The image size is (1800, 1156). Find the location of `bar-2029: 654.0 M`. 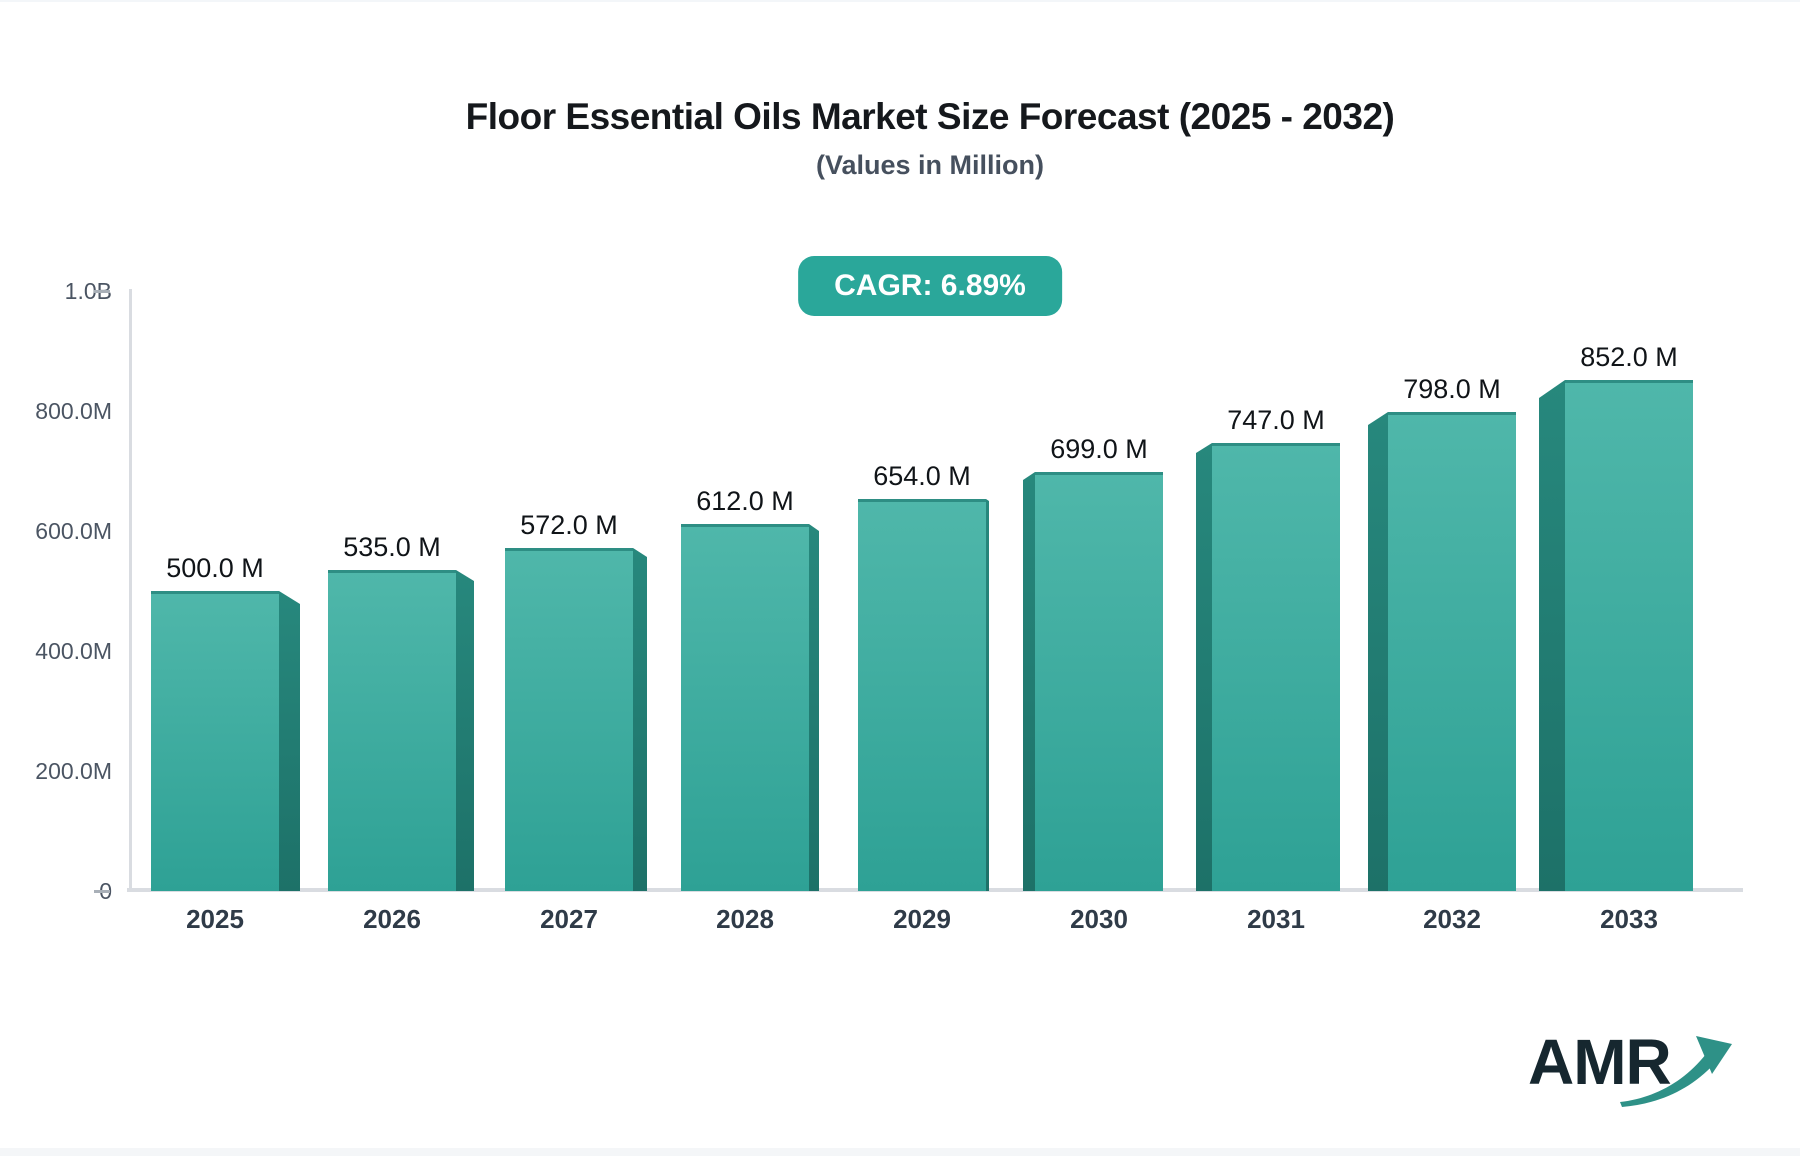

bar-2029: 654.0 M is located at coordinates (923, 676).